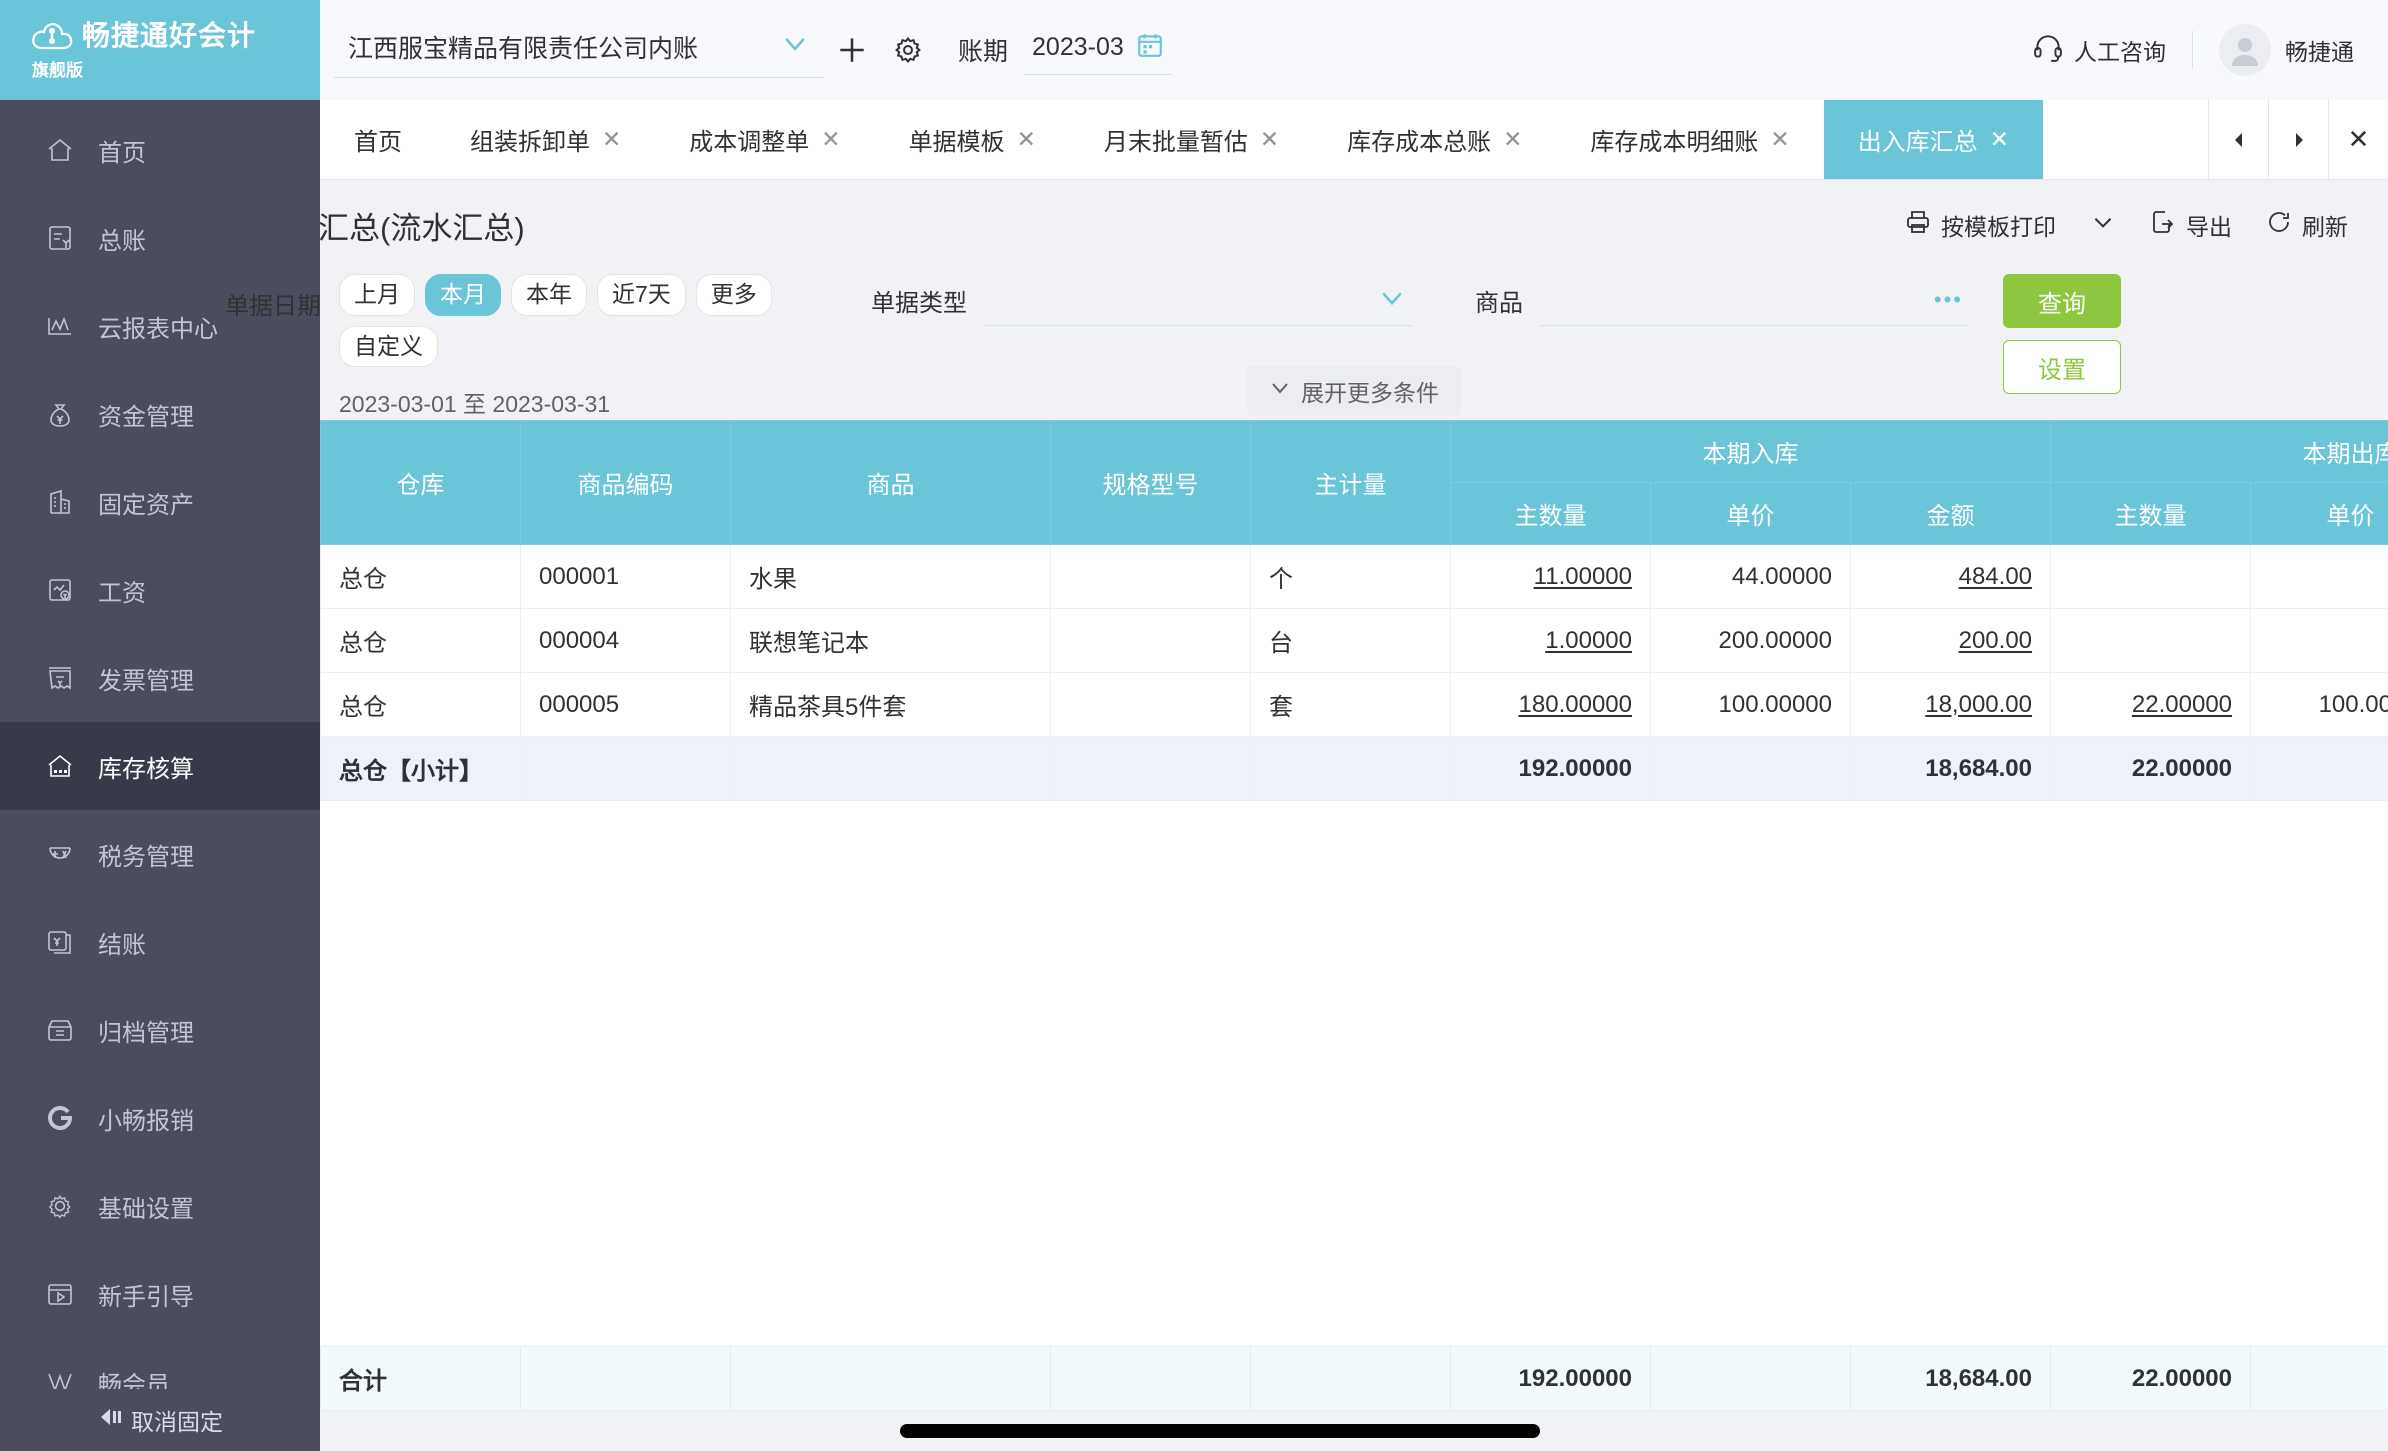 The height and width of the screenshot is (1451, 2388). What do you see at coordinates (1350, 482) in the screenshot?
I see `col-unit: 主计量` at bounding box center [1350, 482].